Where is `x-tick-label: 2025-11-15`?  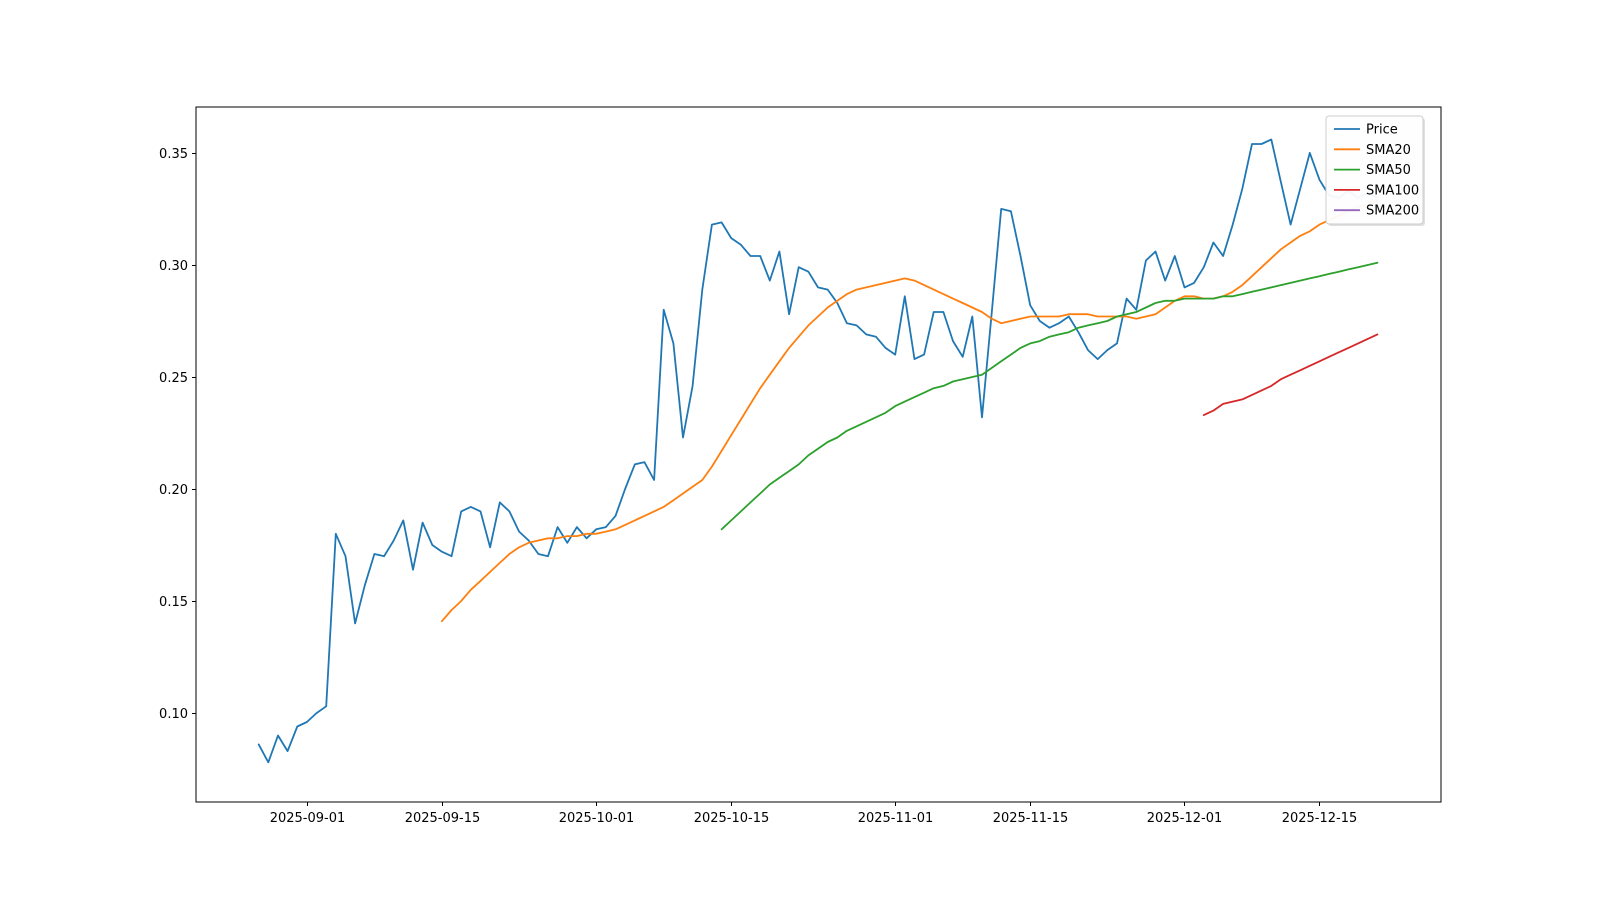 x-tick-label: 2025-11-15 is located at coordinates (1031, 818).